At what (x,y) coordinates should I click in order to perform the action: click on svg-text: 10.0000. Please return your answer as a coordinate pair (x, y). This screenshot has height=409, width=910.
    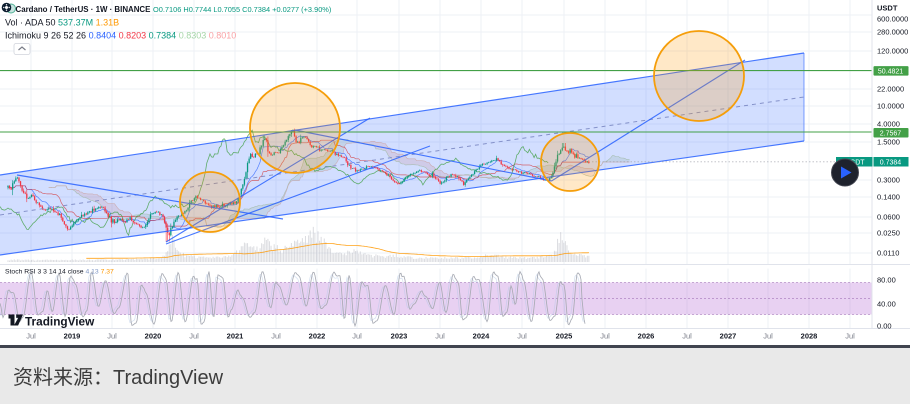
    Looking at the image, I should click on (890, 106).